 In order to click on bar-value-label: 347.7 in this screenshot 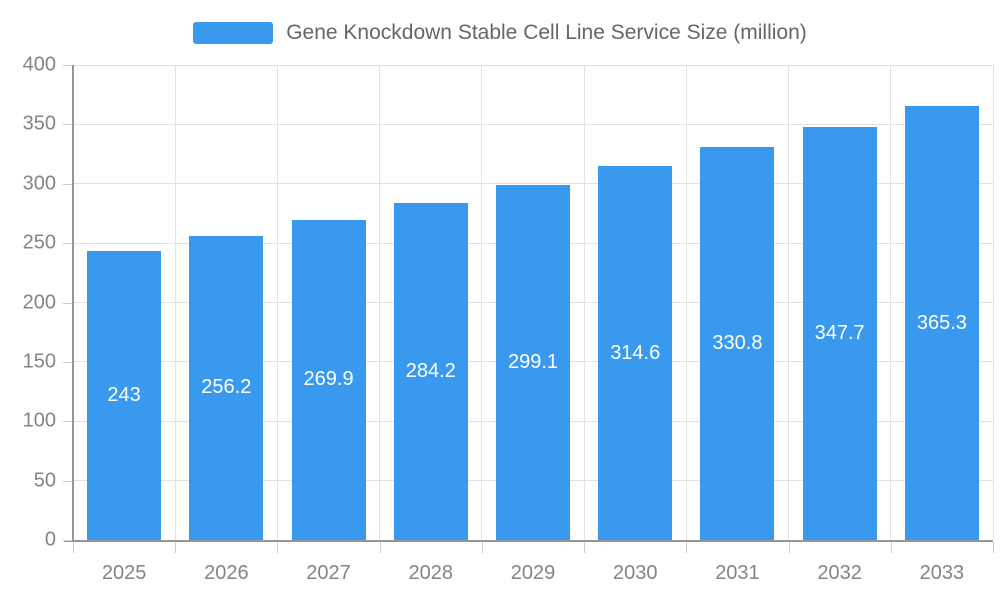, I will do `click(839, 333)`.